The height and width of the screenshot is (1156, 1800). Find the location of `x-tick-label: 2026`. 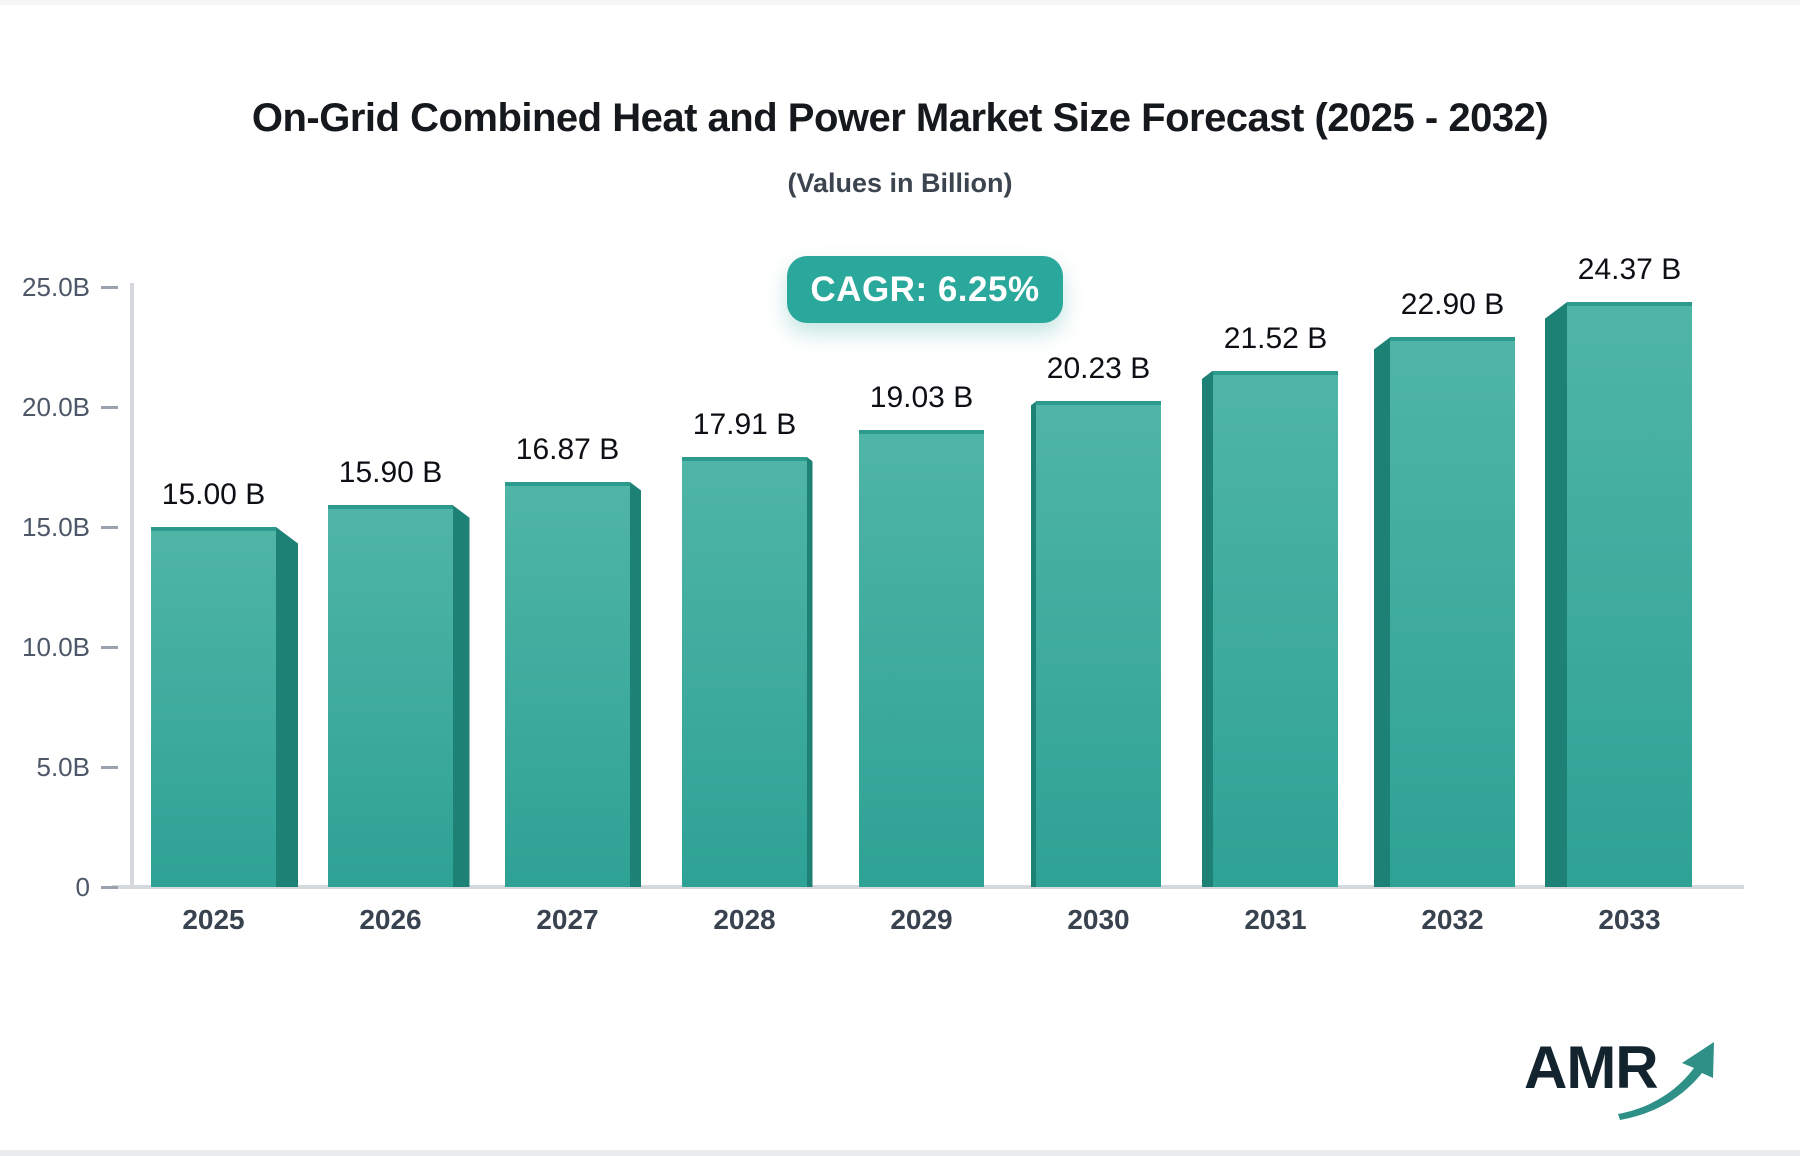

x-tick-label: 2026 is located at coordinates (390, 919).